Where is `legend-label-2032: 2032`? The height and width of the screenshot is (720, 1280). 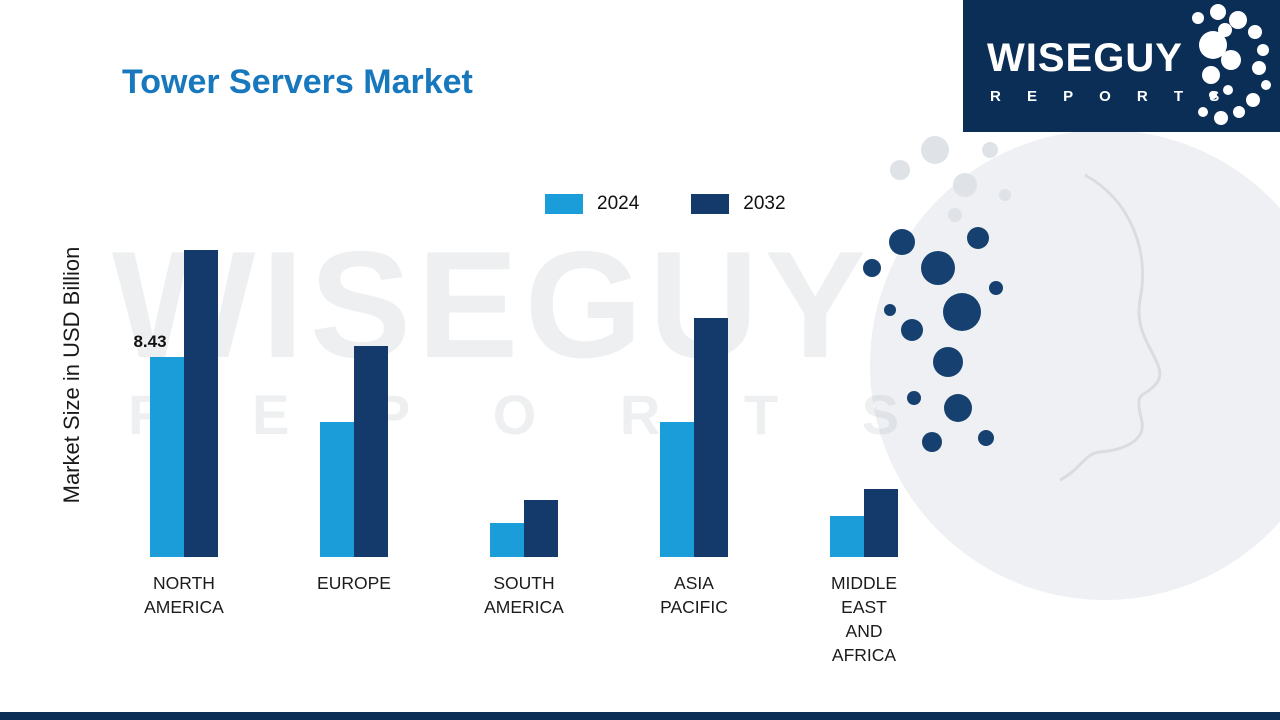
legend-label-2032: 2032 is located at coordinates (764, 203).